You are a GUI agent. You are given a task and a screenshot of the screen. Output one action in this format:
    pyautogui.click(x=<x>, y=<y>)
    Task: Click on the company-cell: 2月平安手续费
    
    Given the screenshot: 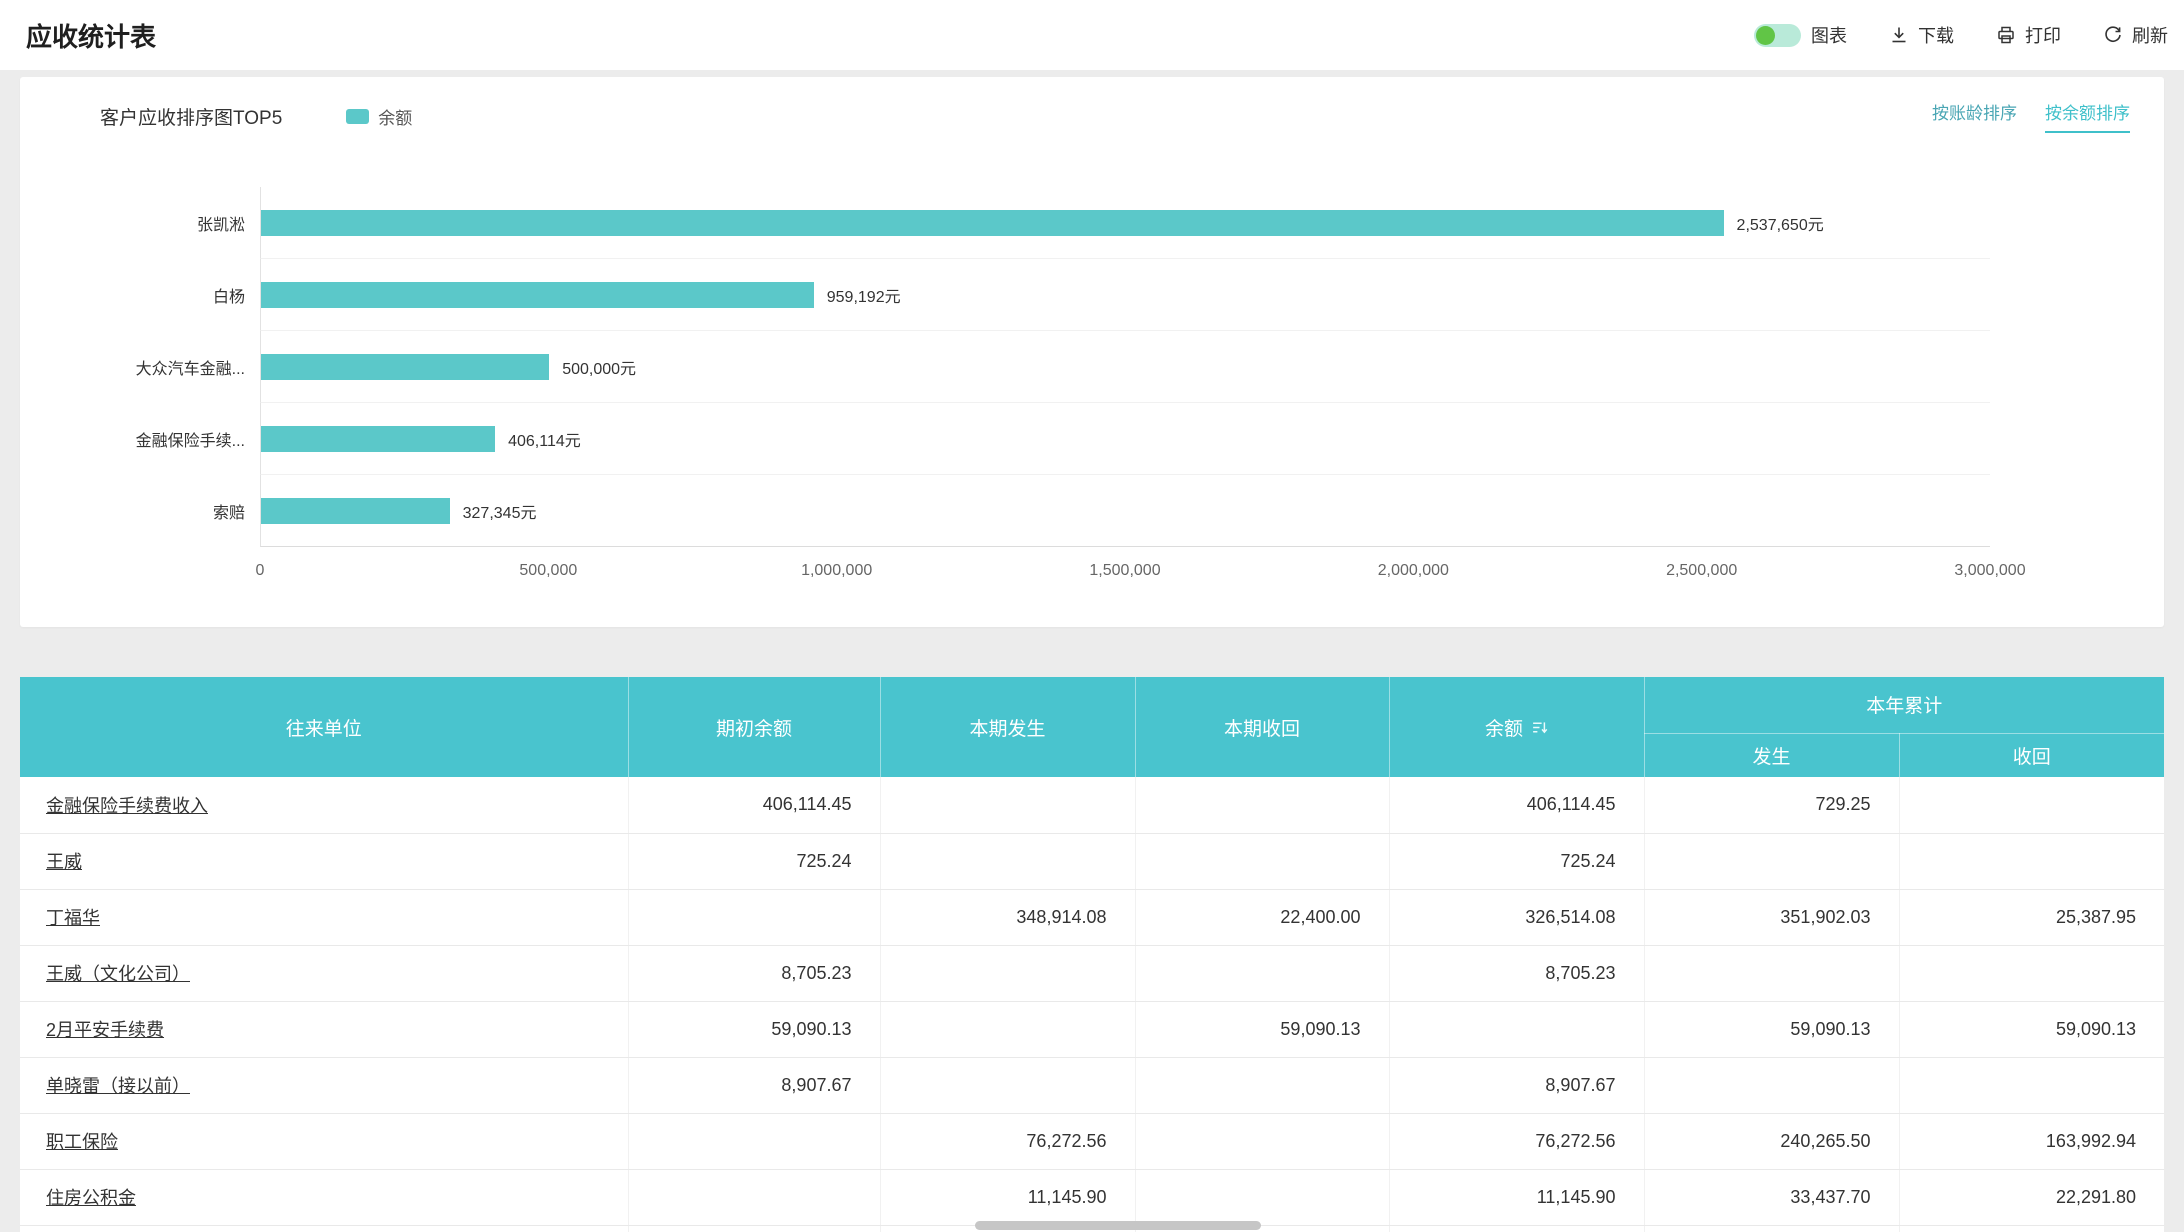 What is the action you would take?
    pyautogui.click(x=324, y=1029)
    